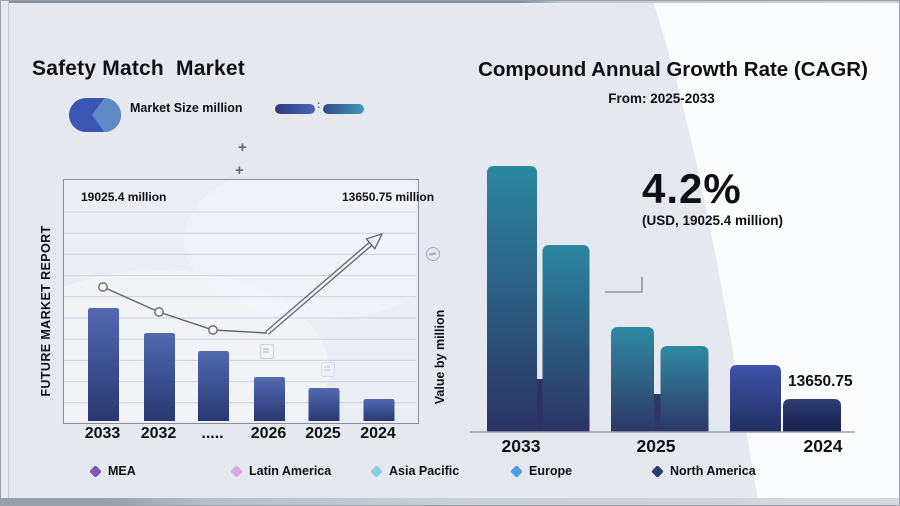 The width and height of the screenshot is (900, 506). Describe the element at coordinates (343, 109) in the screenshot. I see `ratio-pill-right-icon` at that location.